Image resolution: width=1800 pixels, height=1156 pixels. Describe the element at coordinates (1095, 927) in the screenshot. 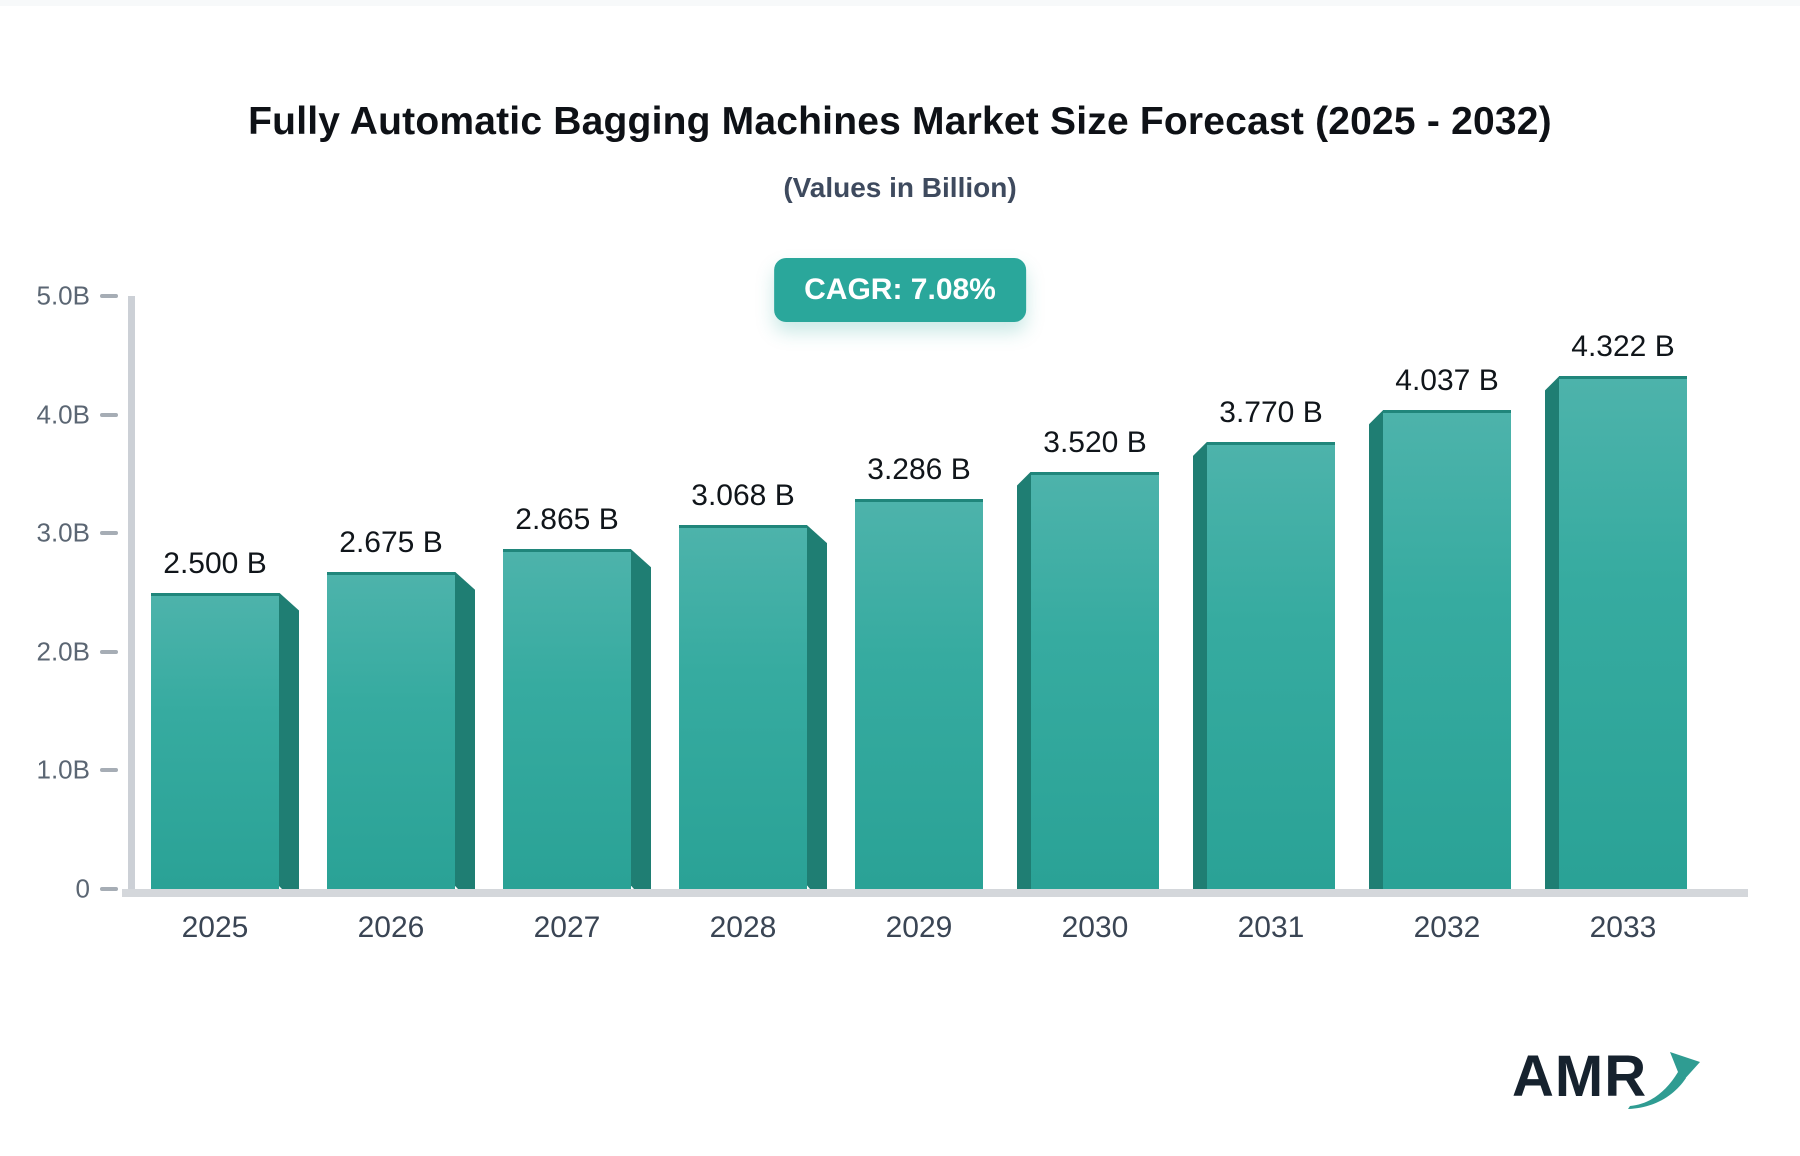

I see `x-tick-label-2030: 2030` at that location.